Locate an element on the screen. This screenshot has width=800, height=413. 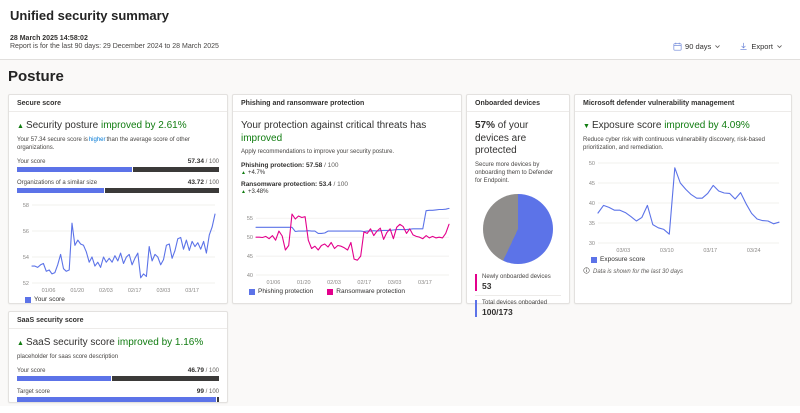
metric-label: Phishing protection: 57.58 is located at coordinates (282, 166).